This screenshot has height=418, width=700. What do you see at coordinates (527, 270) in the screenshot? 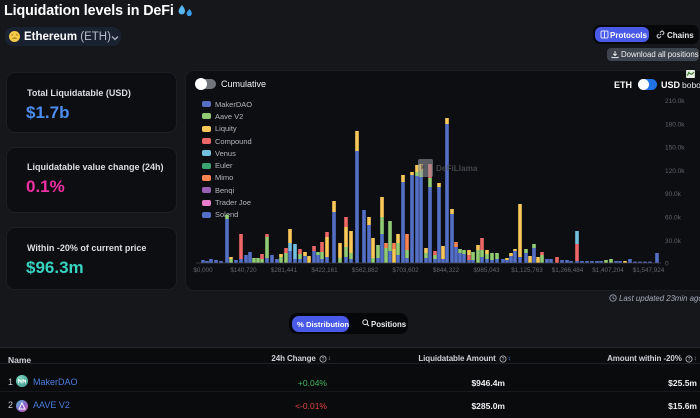
I see `svg-text: $1,125,763` at bounding box center [527, 270].